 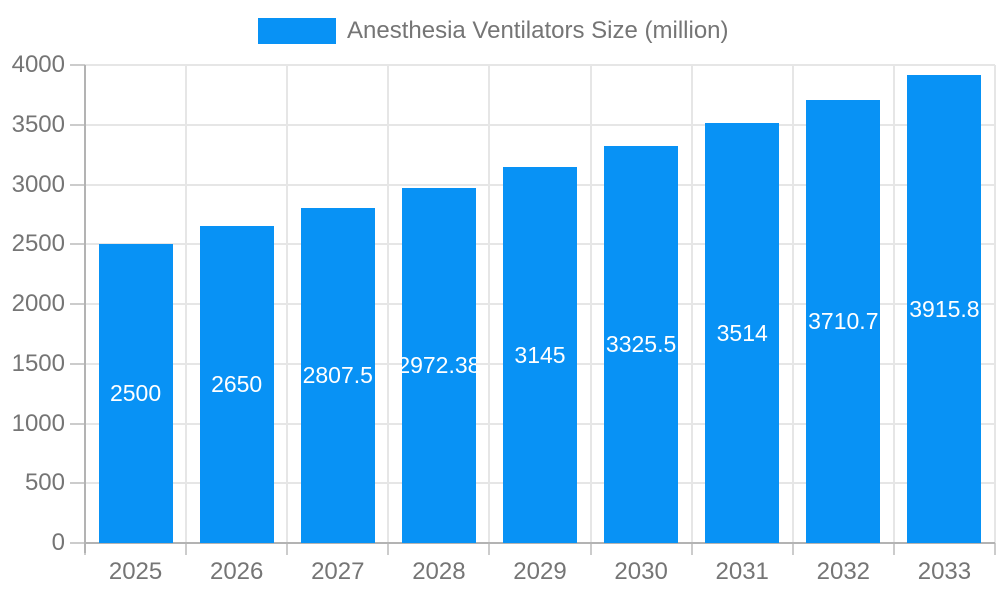 I want to click on y-axis-label: 3000, so click(x=38, y=184).